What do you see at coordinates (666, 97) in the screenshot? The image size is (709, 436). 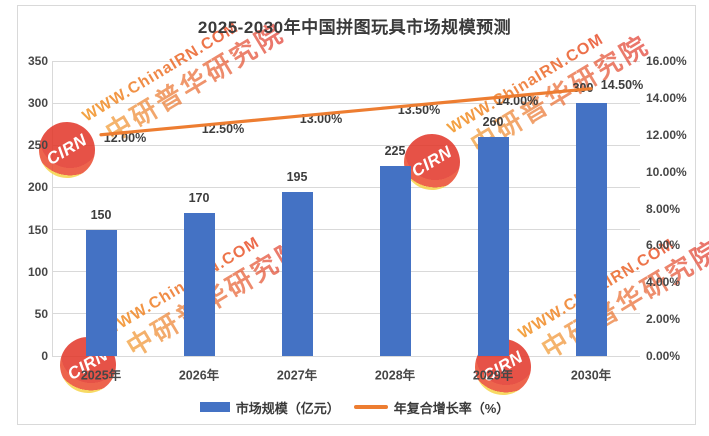 I see `right-axis-tick: 14.00%` at bounding box center [666, 97].